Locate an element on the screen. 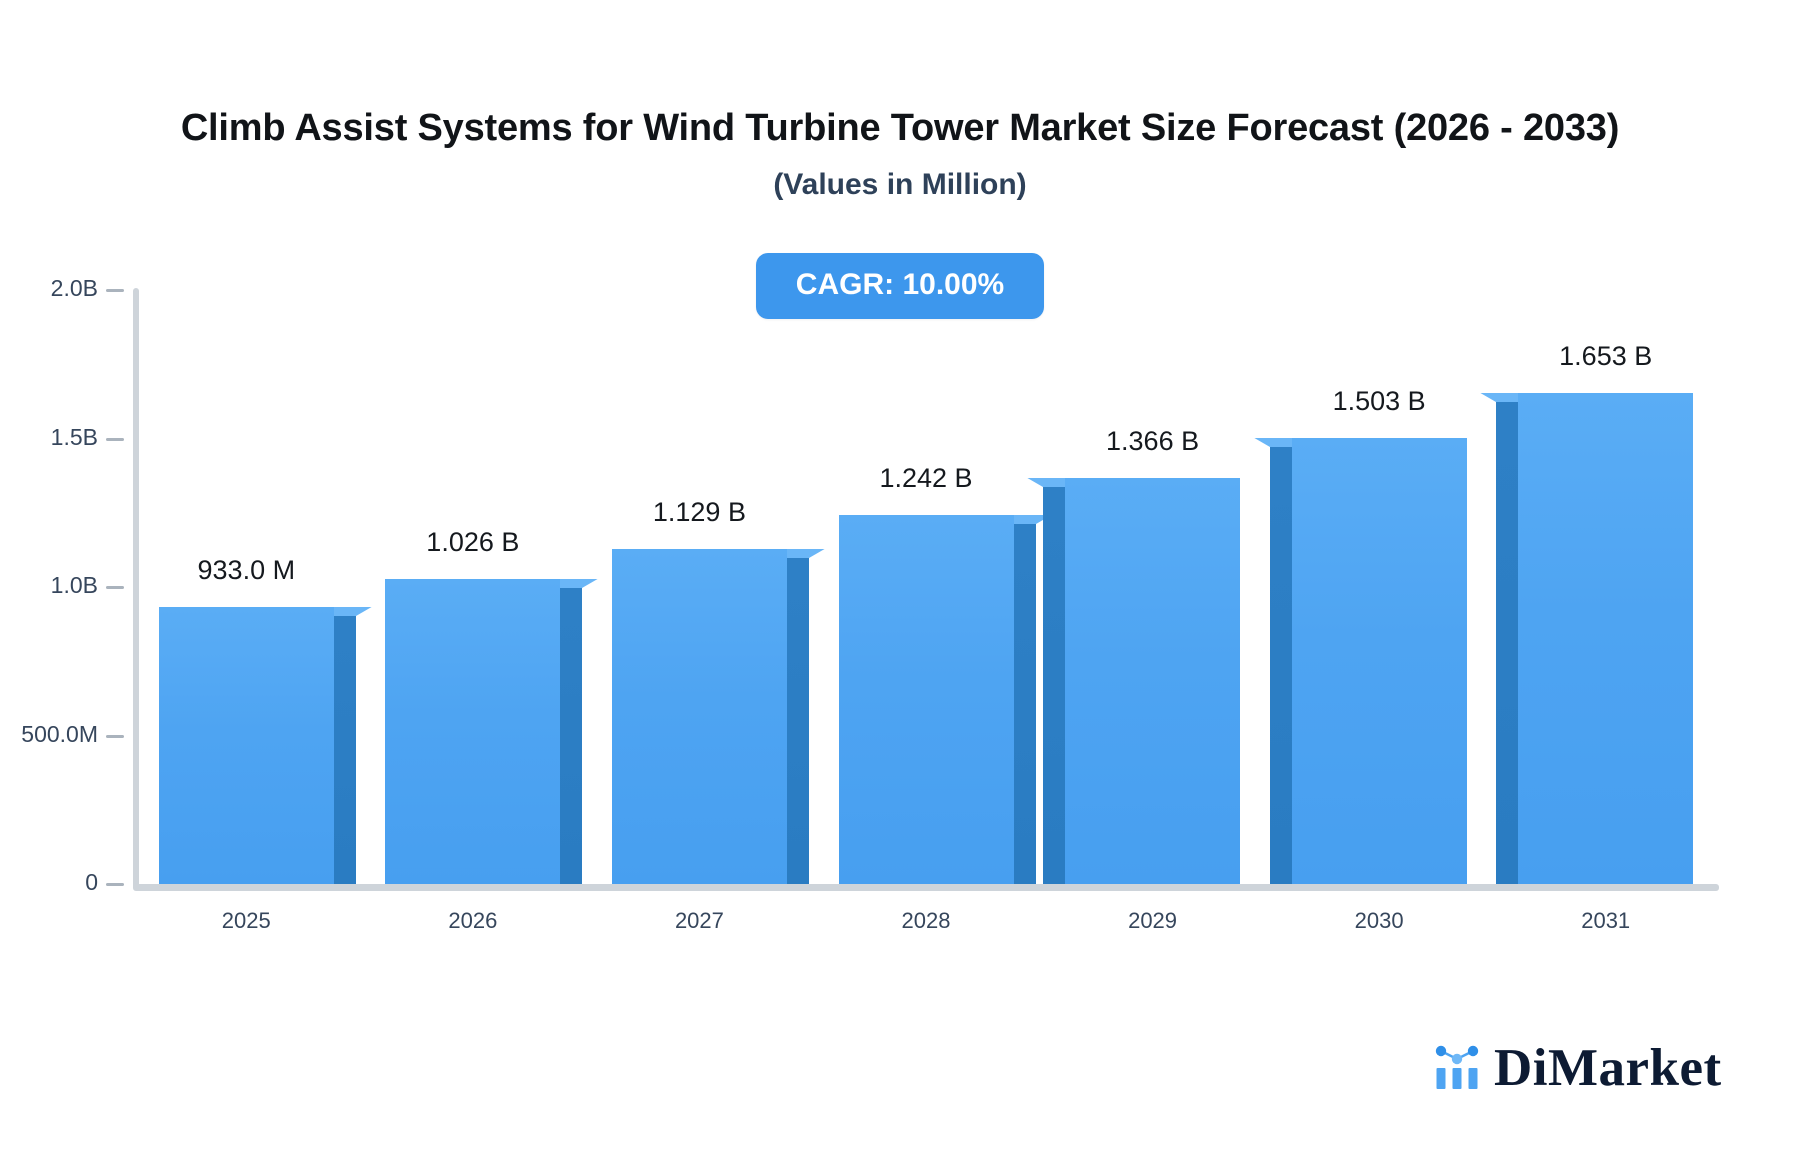 This screenshot has width=1800, height=1156. y-axis-tick-label: 1.5B is located at coordinates (74, 436).